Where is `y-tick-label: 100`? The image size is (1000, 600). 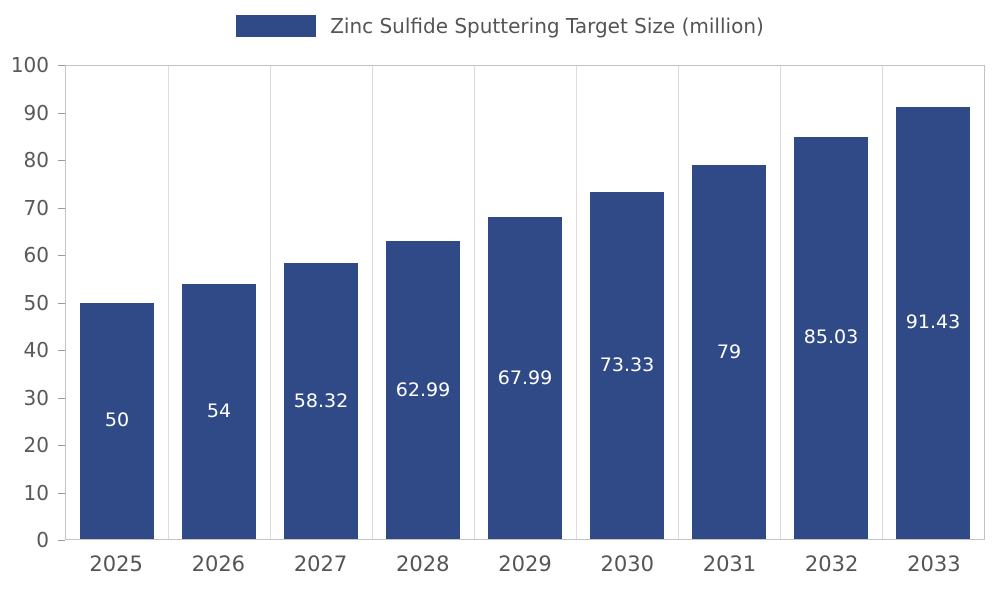 y-tick-label: 100 is located at coordinates (29, 65).